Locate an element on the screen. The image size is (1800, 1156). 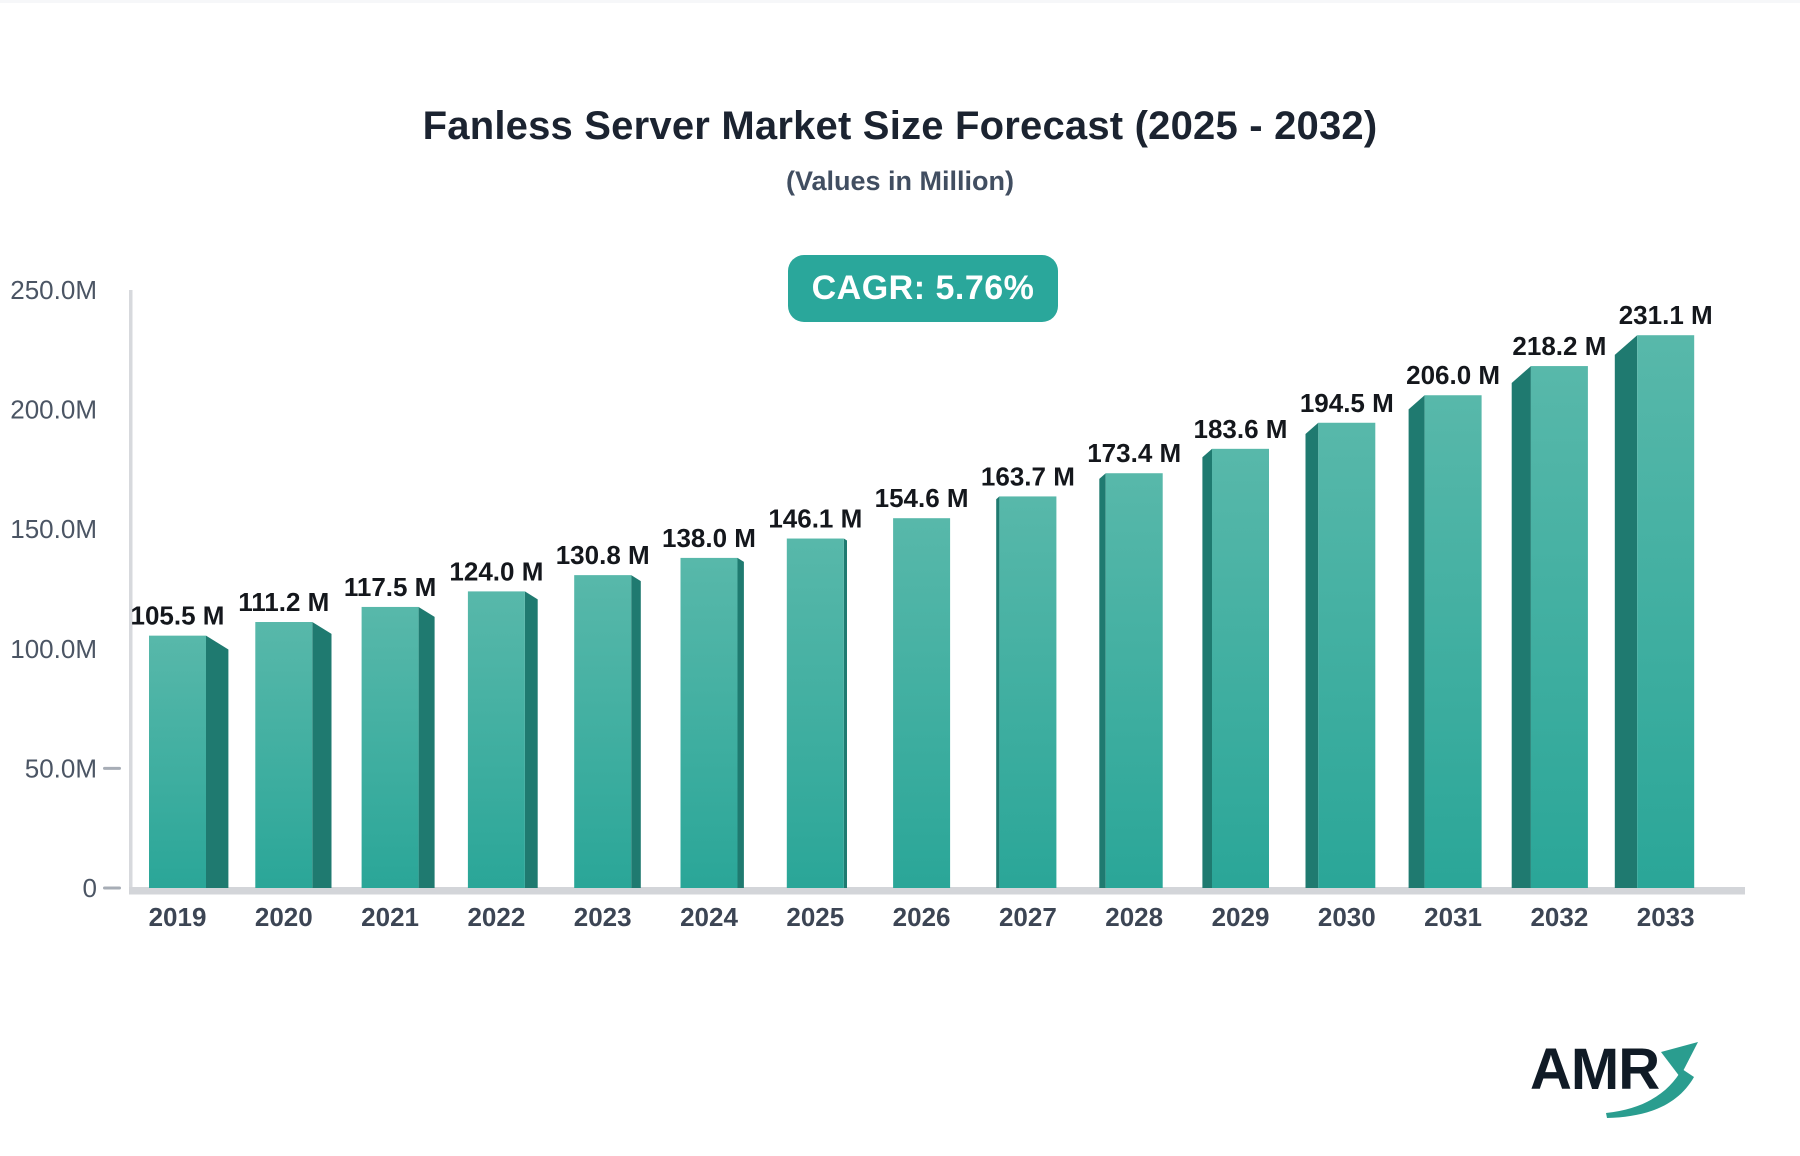
x-tick-label: 2029 is located at coordinates (1241, 917).